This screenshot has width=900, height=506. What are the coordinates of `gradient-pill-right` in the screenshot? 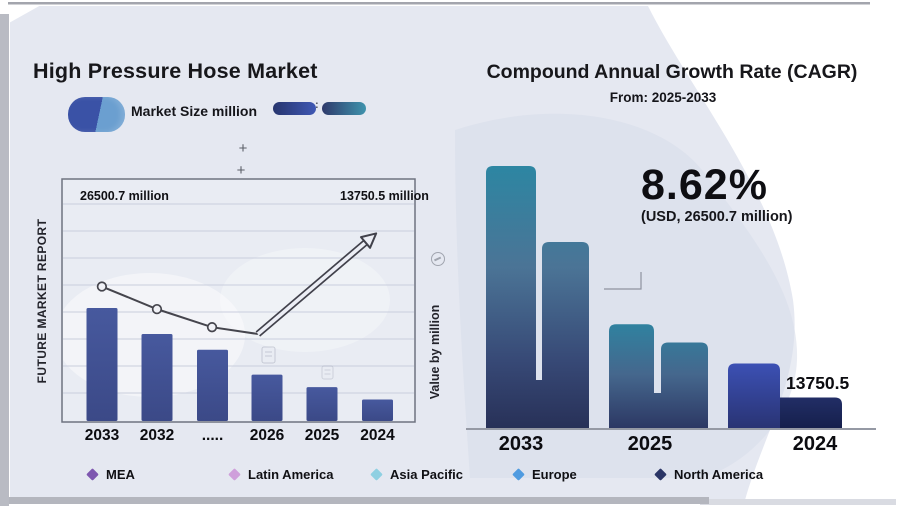 It's located at (344, 108).